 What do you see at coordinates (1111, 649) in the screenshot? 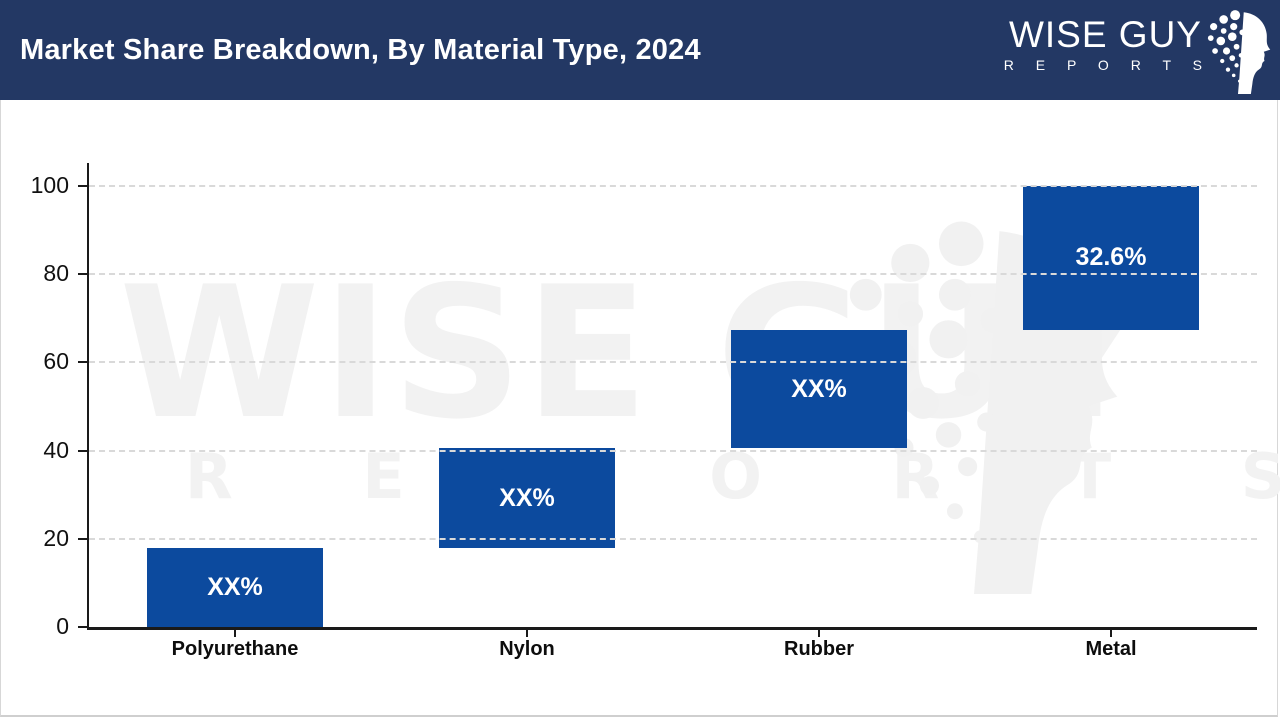
I see `x-axis-label: Metal` at bounding box center [1111, 649].